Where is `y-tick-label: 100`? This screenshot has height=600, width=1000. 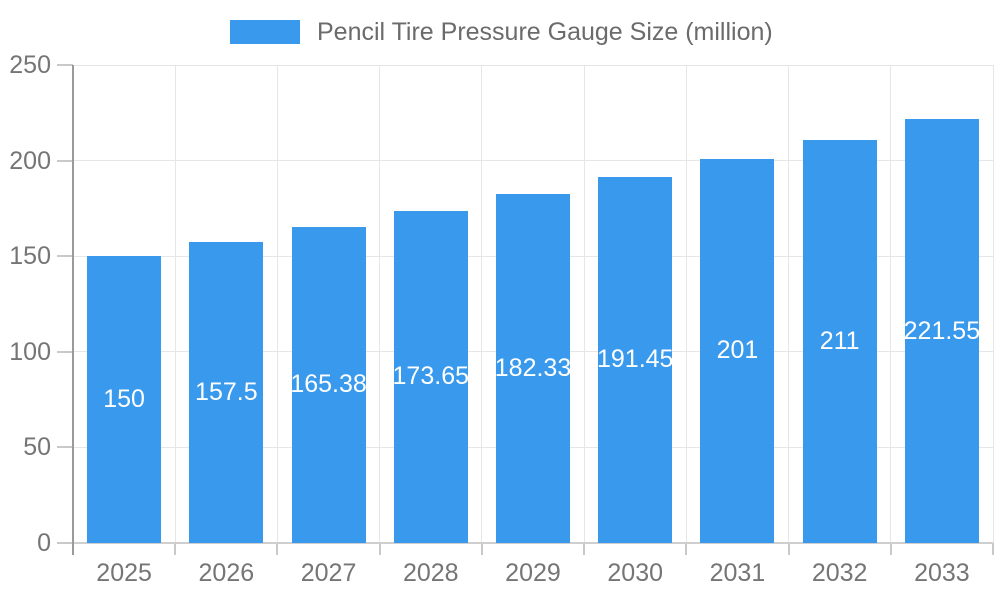
y-tick-label: 100 is located at coordinates (30, 351).